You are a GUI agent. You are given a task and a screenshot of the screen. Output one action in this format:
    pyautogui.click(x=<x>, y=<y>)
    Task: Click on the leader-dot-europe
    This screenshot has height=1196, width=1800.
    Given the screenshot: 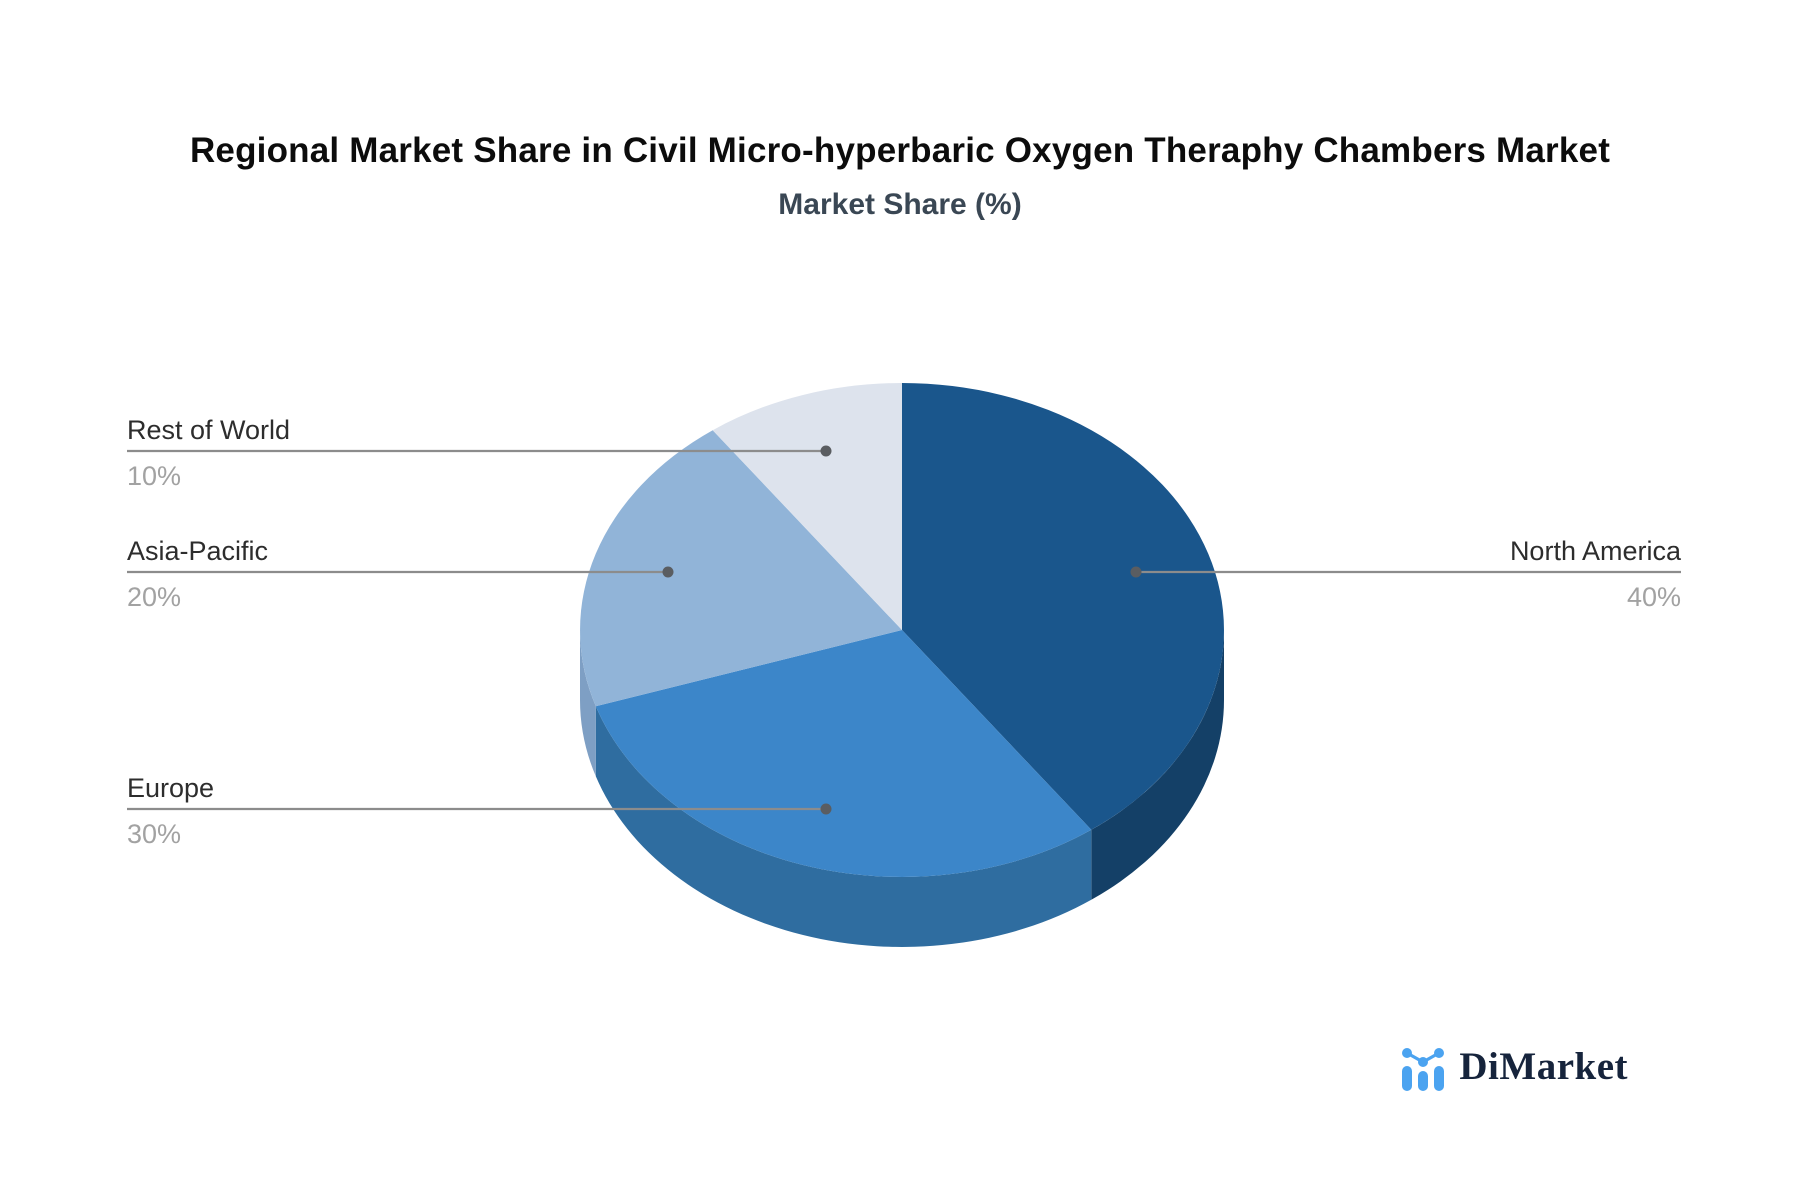 What is the action you would take?
    pyautogui.click(x=826, y=809)
    